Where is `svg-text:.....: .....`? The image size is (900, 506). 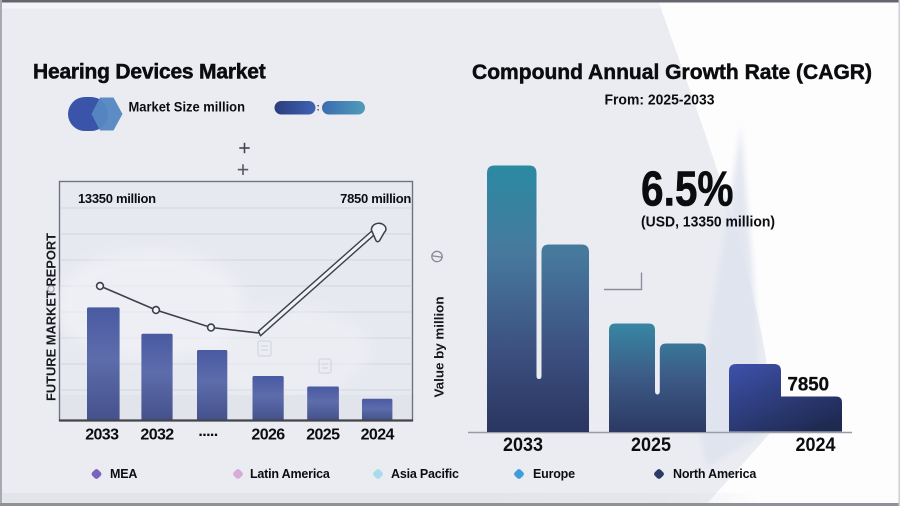 svg-text:.....: ..... is located at coordinates (207, 431).